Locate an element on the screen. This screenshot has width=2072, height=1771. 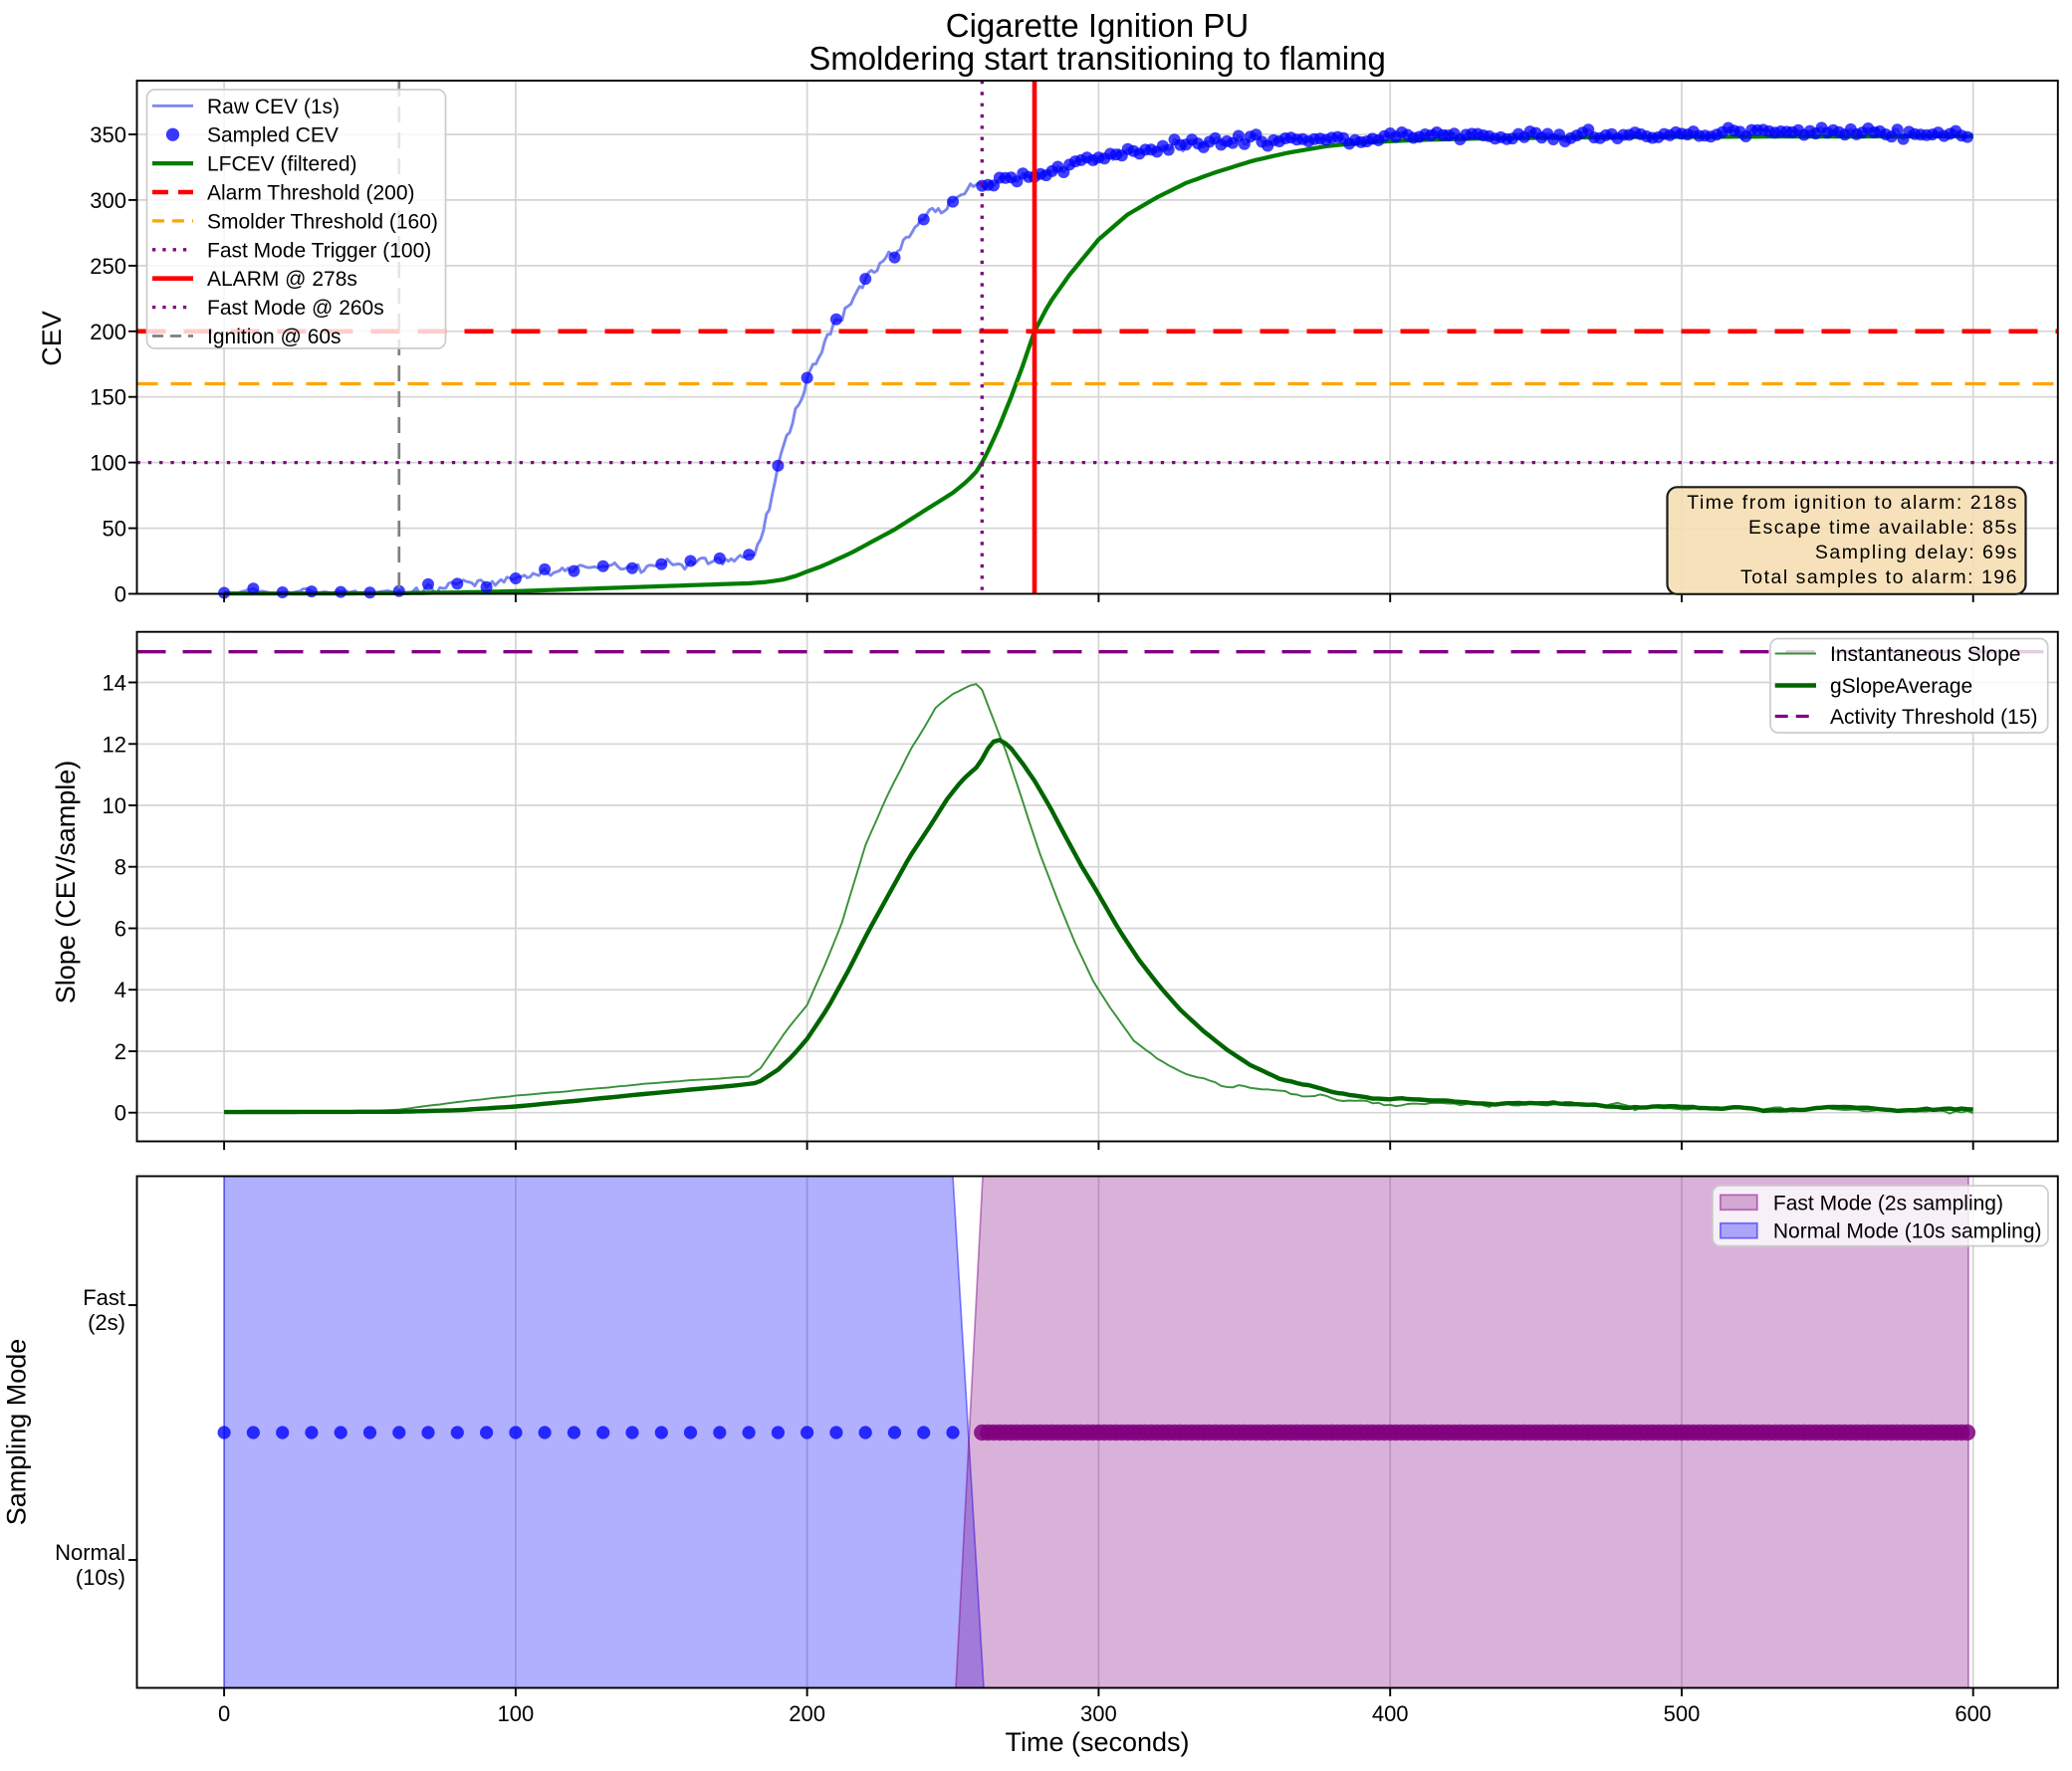
svg-text: LFCEV (filtered) is located at coordinates (282, 165).